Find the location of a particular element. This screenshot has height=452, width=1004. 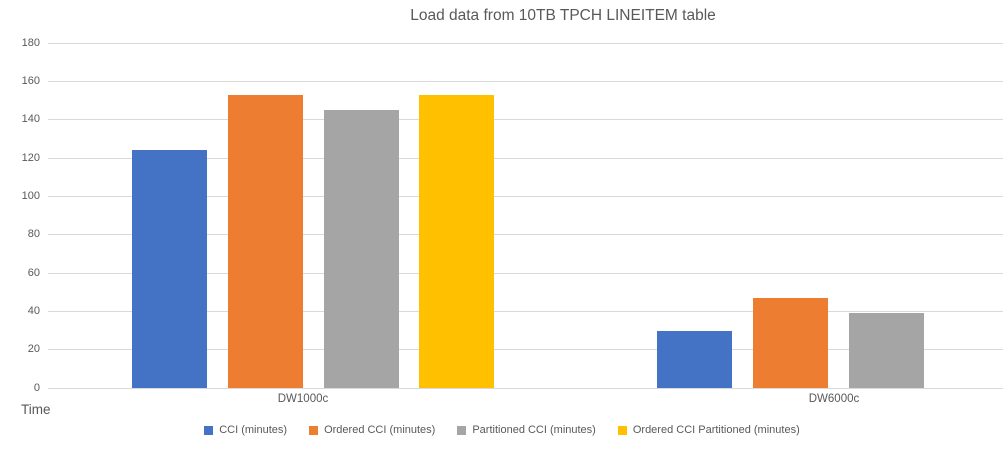

legend-label: CCI (minutes) is located at coordinates (253, 430).